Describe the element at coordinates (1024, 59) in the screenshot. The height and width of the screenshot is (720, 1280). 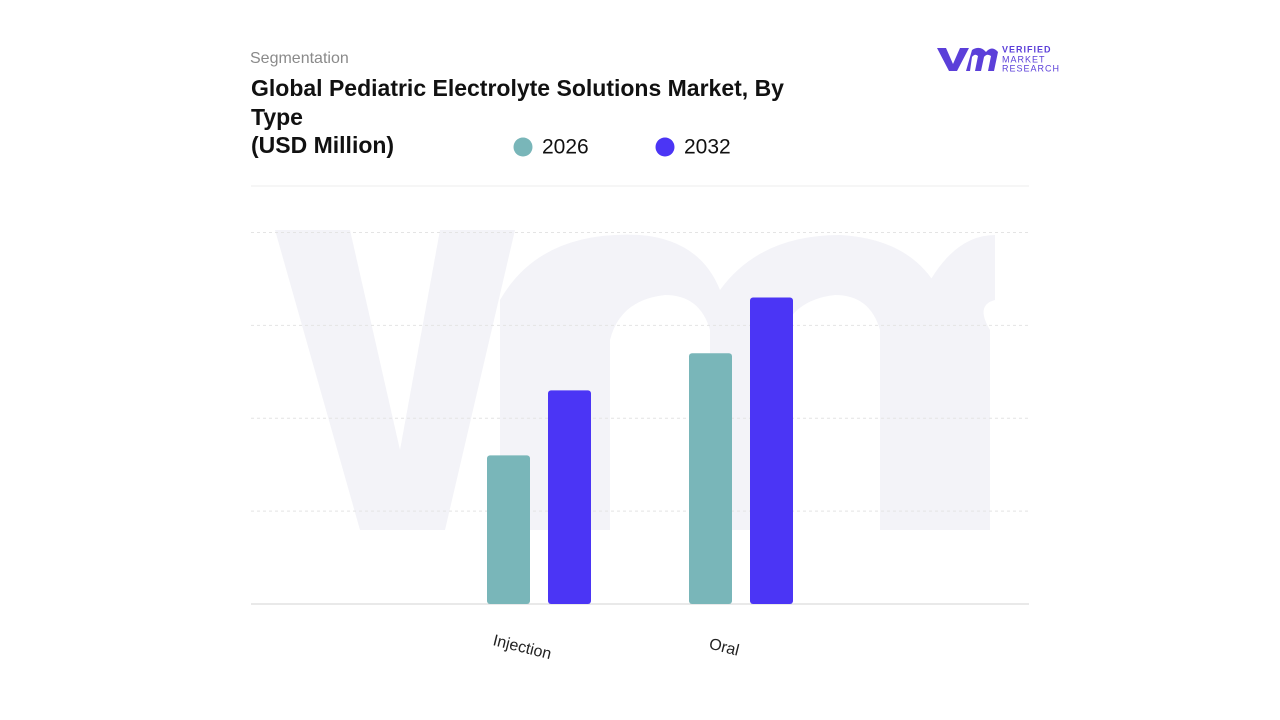
I see `logo-text: MARKET` at that location.